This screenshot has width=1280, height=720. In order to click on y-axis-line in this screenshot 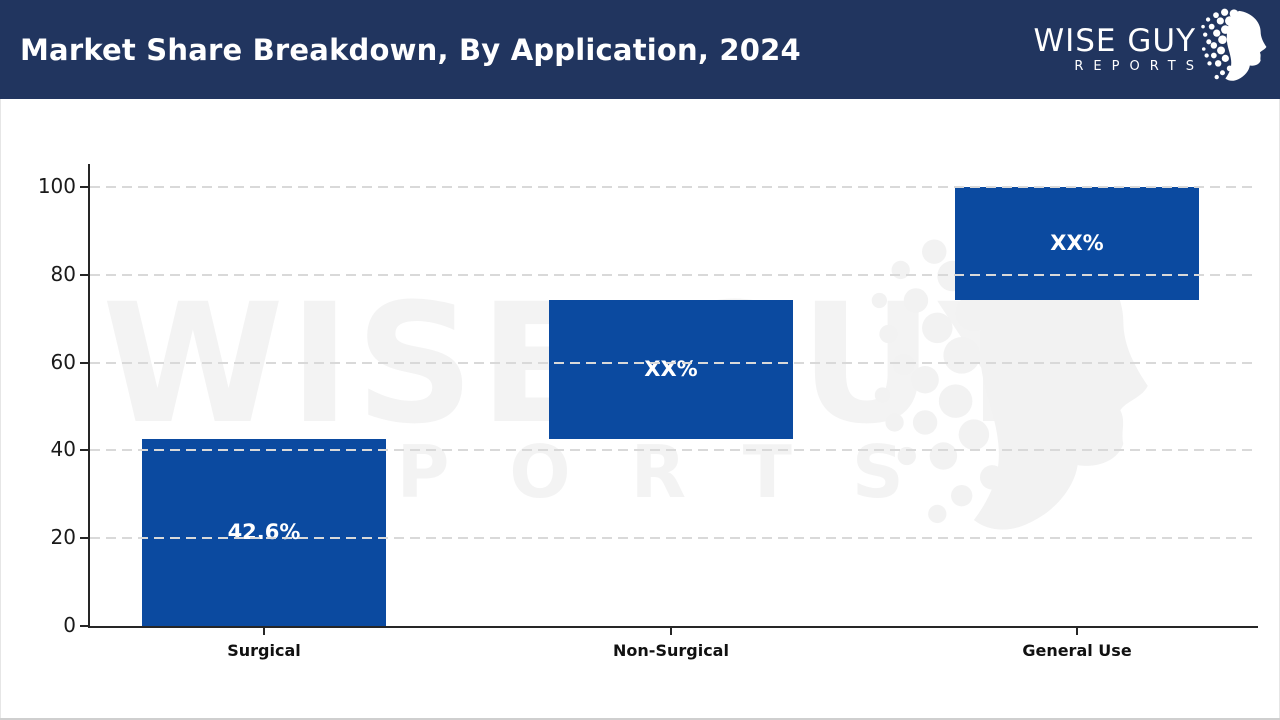, I will do `click(89, 396)`.